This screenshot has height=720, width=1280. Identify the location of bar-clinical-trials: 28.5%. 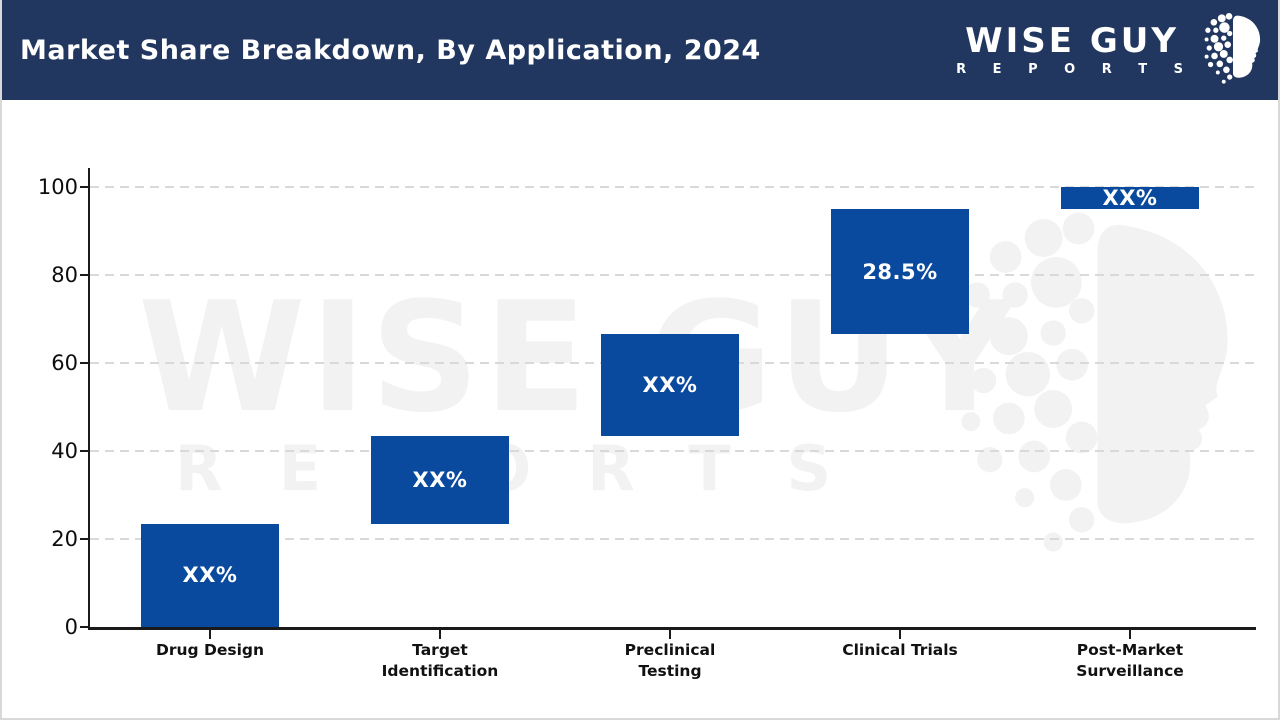
(900, 272).